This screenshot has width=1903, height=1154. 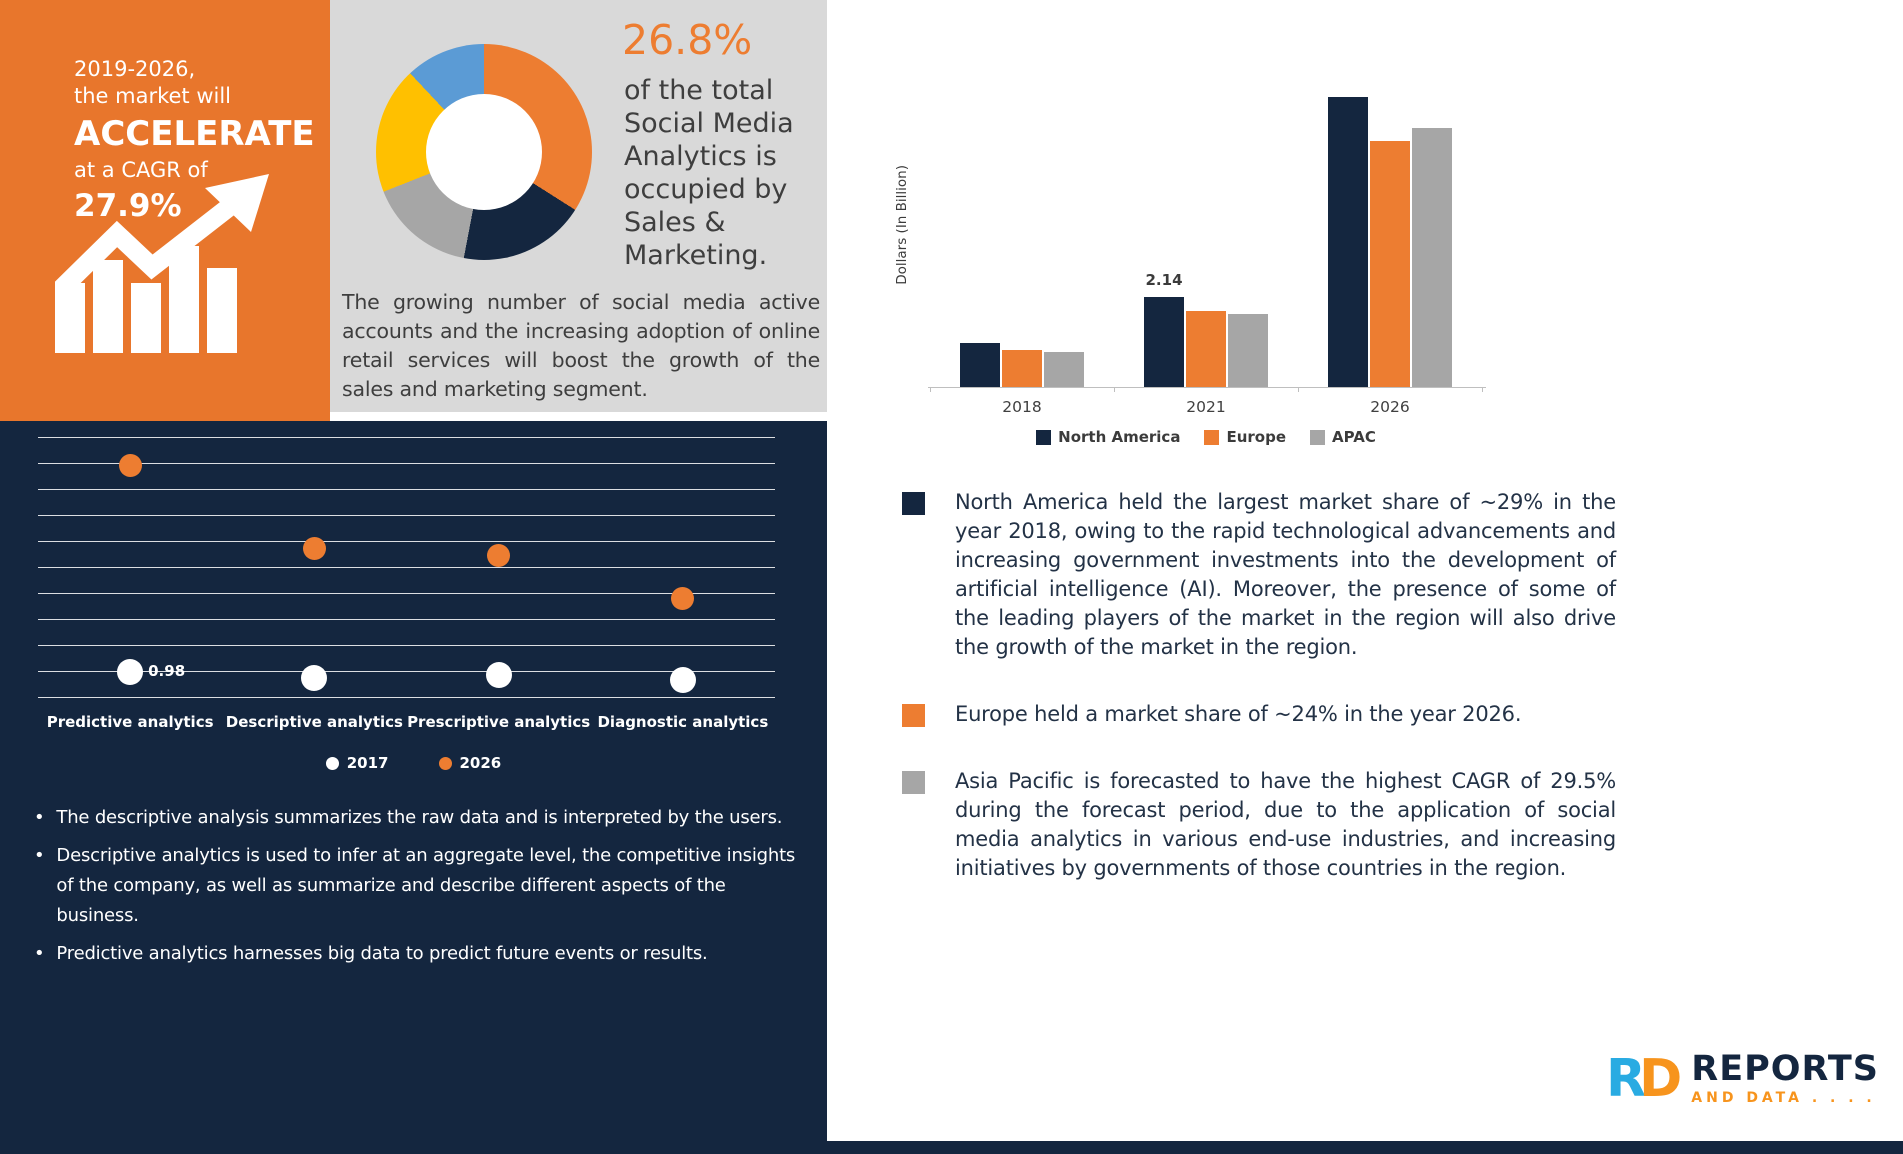 I want to click on dot-category-label: Prescriptive analytics, so click(x=499, y=722).